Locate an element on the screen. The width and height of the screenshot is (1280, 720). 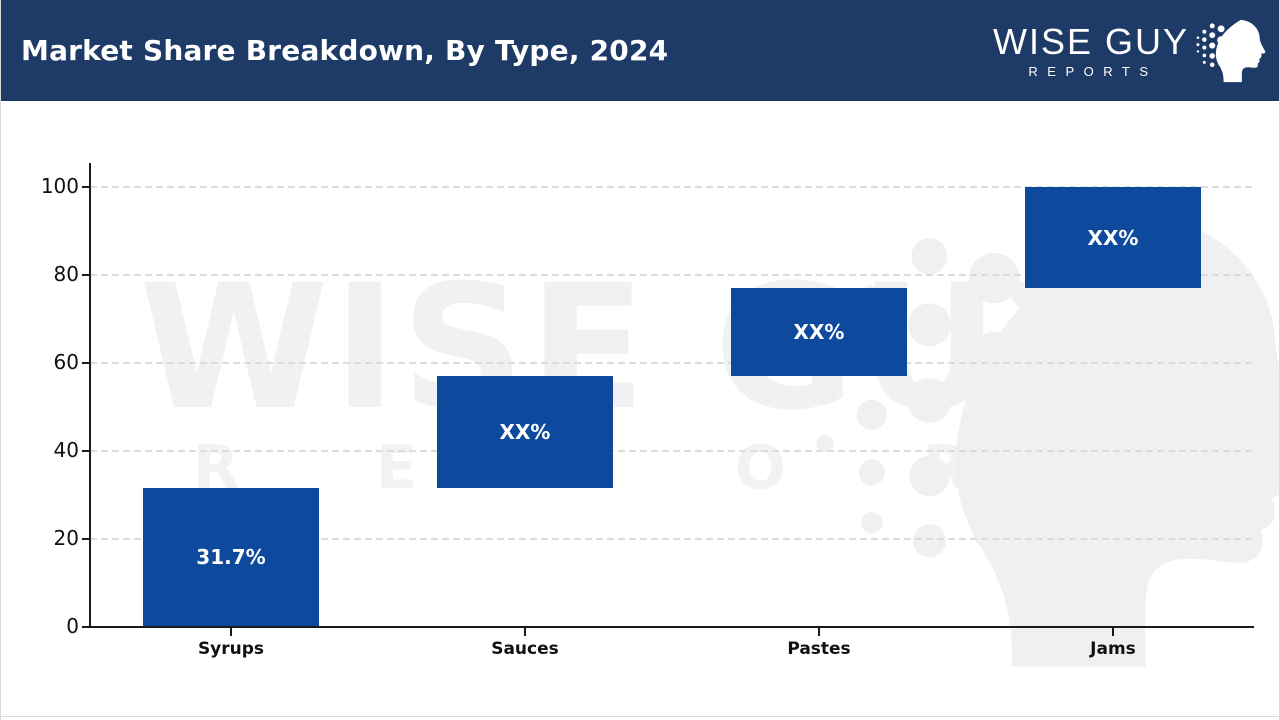
y-tick-label-100: 100 is located at coordinates (59, 186).